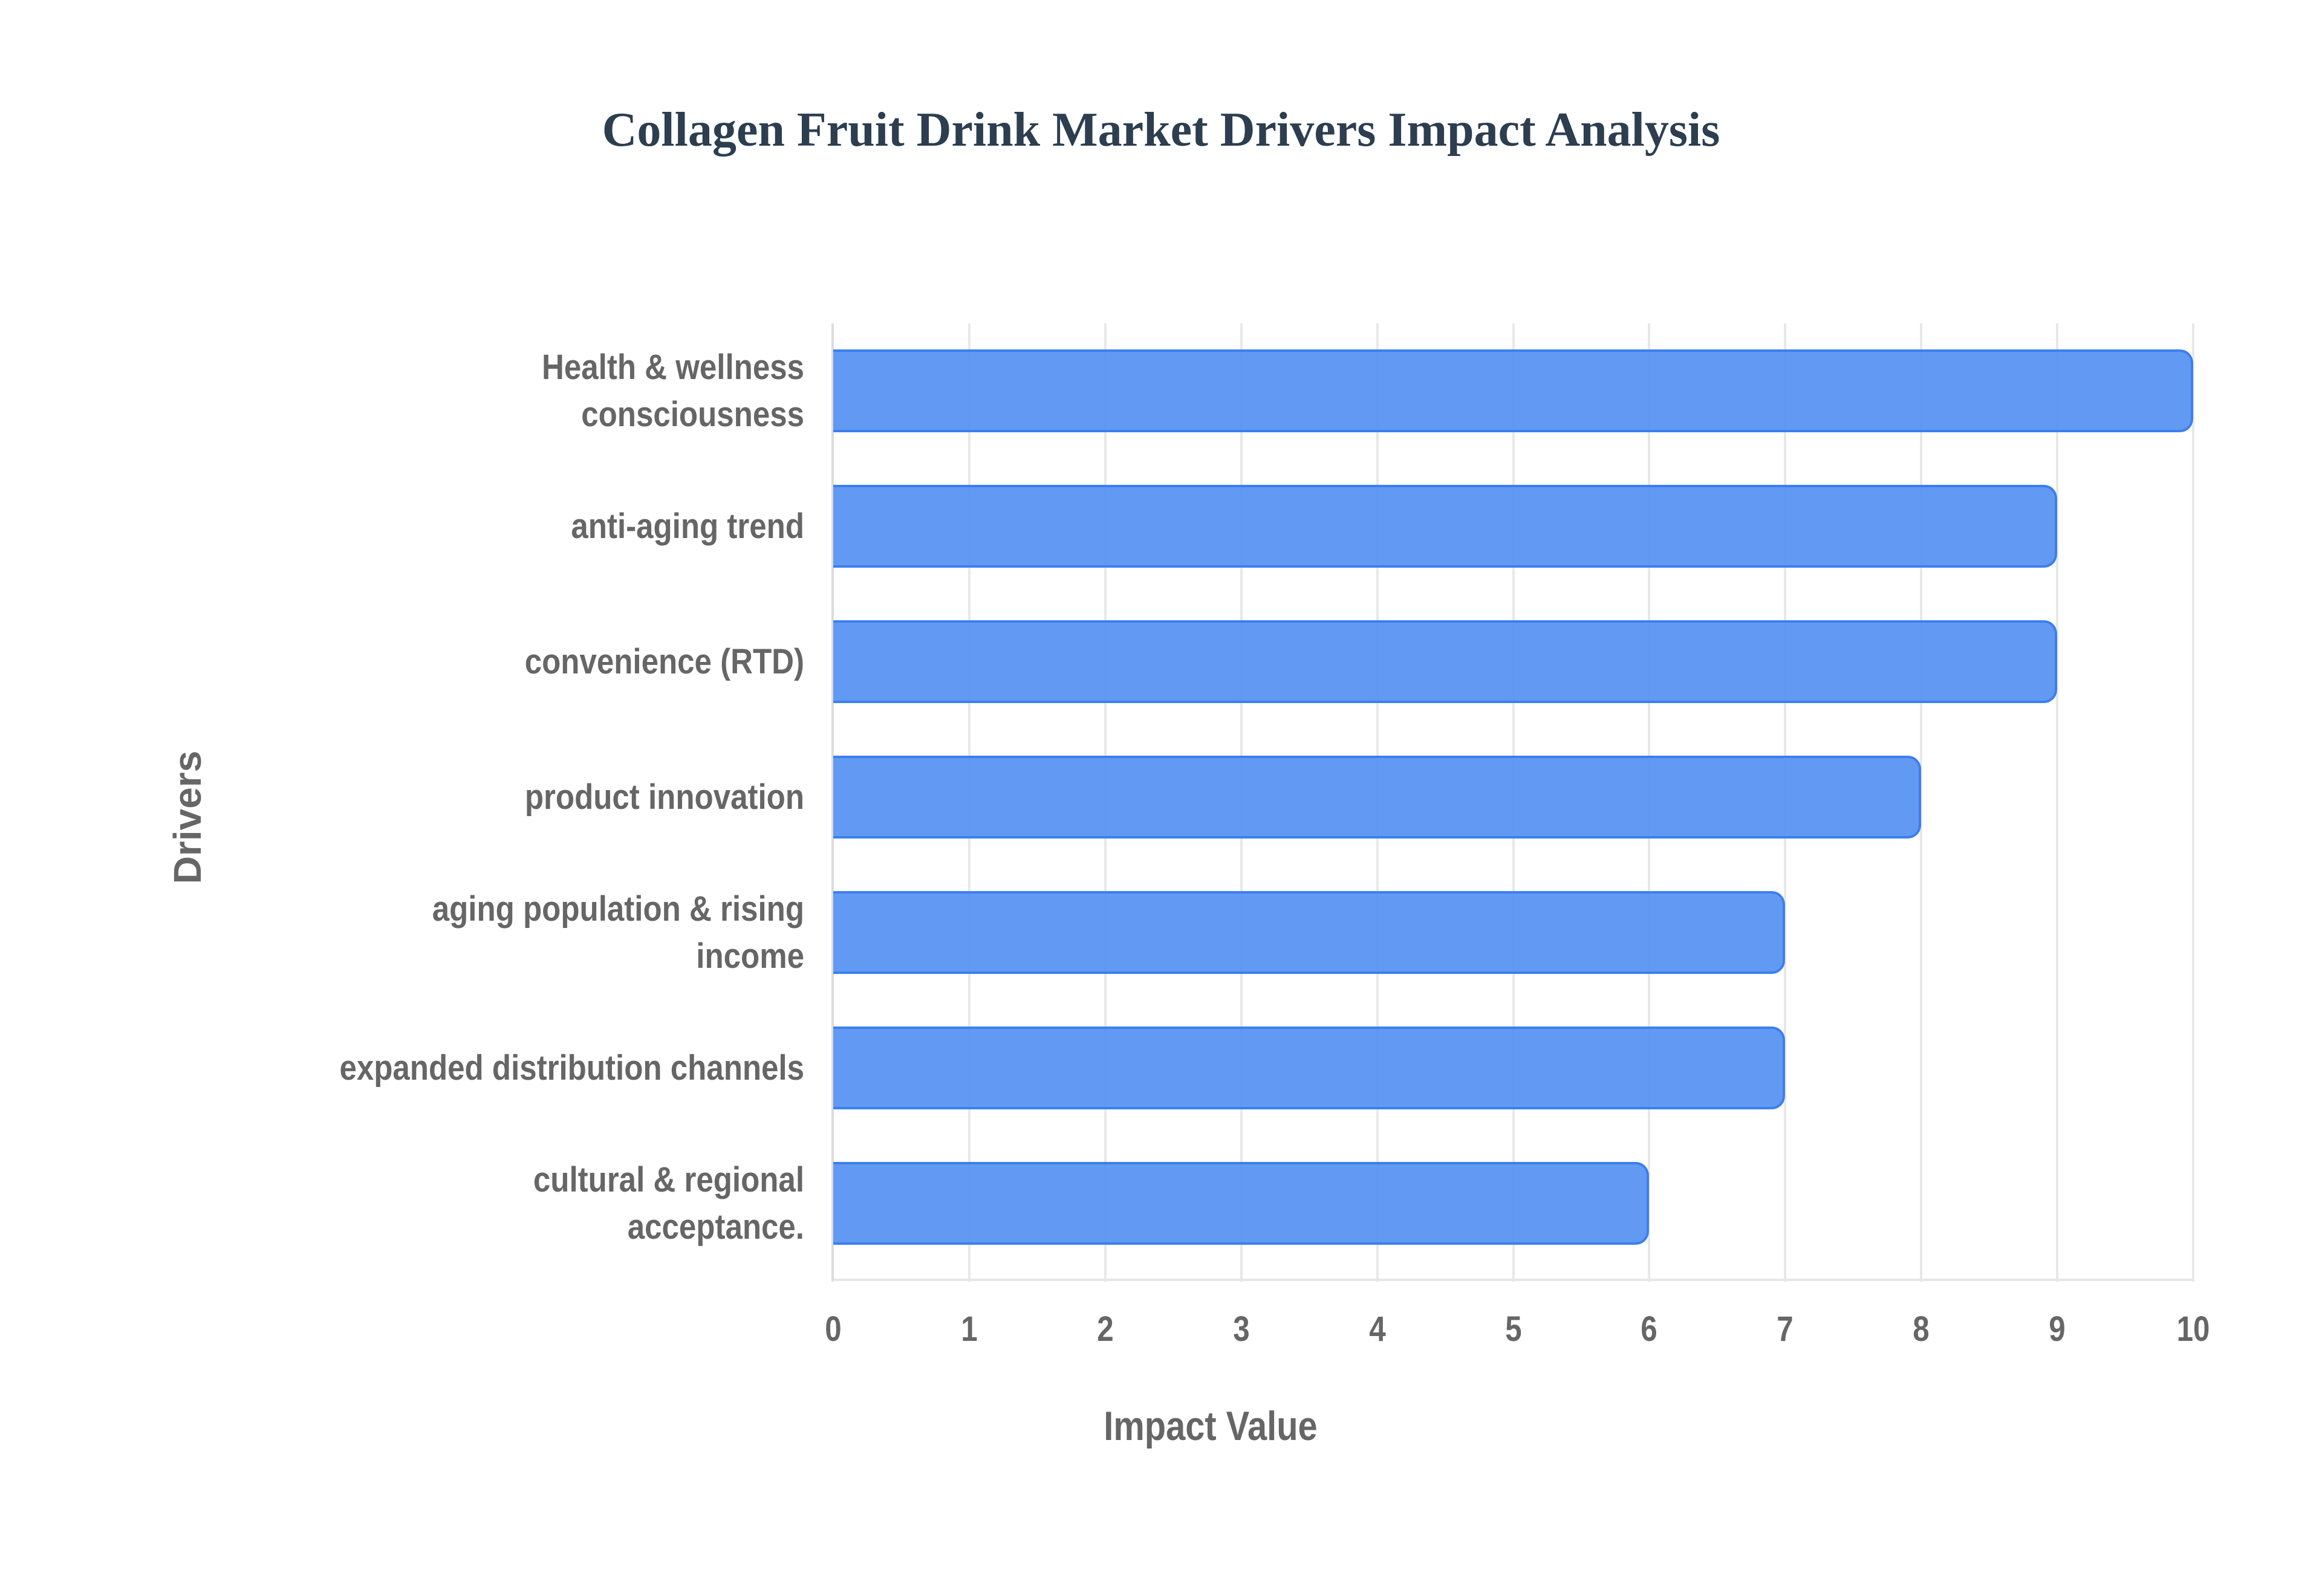  I want to click on x-axis-tick-label: 9, so click(2057, 1329).